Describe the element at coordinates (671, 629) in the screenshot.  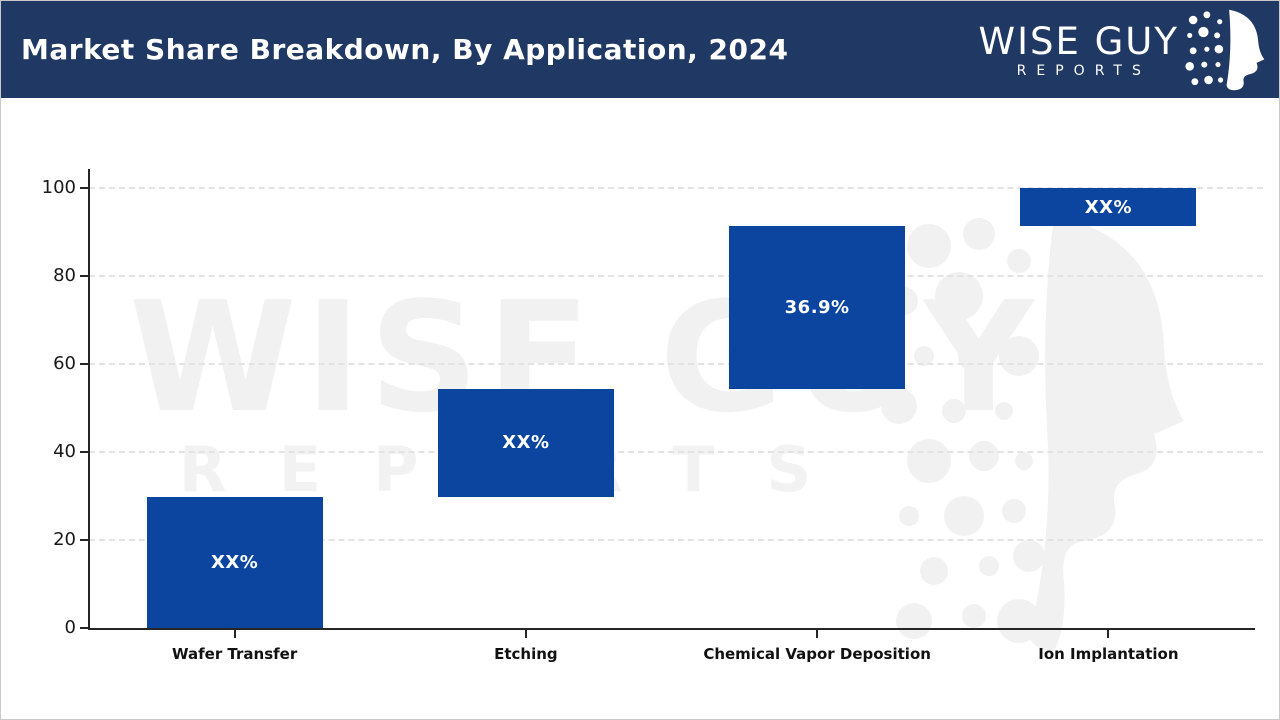
I see `x-axis-line` at that location.